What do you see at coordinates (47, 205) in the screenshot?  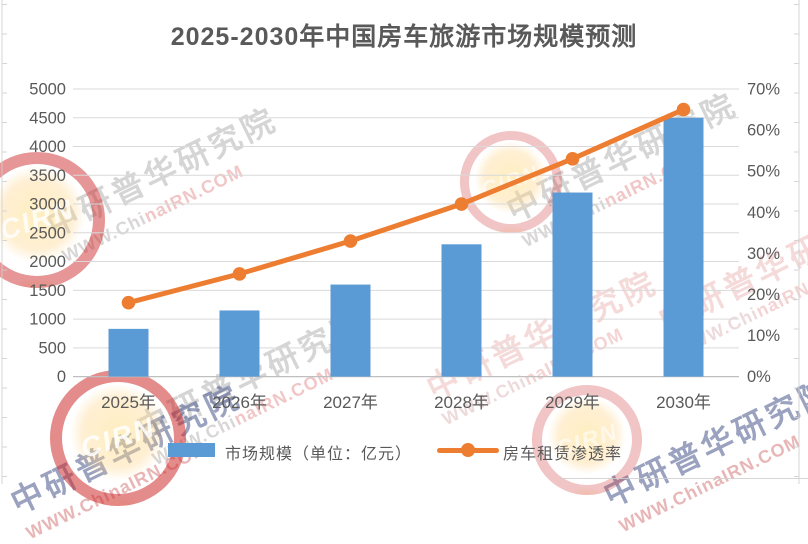 I see `y-left-tick-label: 3000` at bounding box center [47, 205].